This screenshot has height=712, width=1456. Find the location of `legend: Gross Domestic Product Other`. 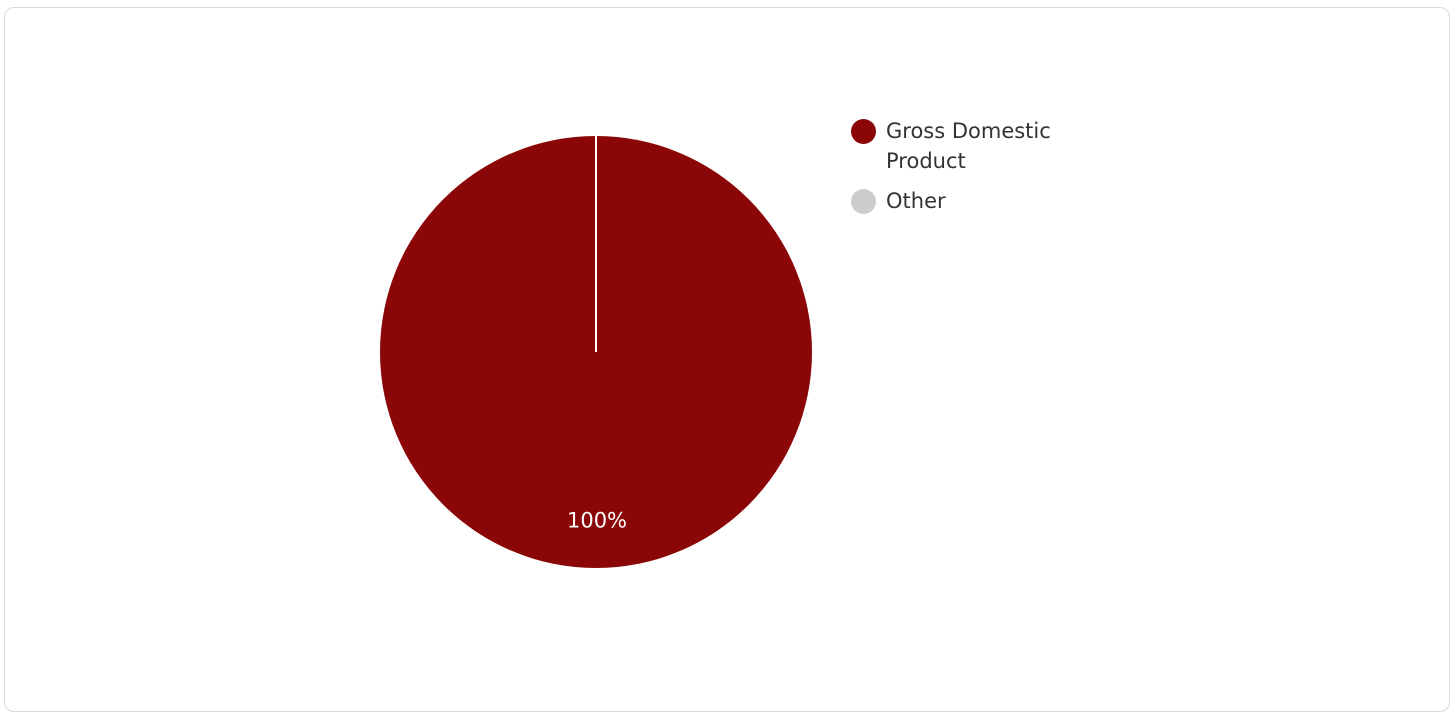

legend: Gross Domestic Product Other is located at coordinates (981, 171).